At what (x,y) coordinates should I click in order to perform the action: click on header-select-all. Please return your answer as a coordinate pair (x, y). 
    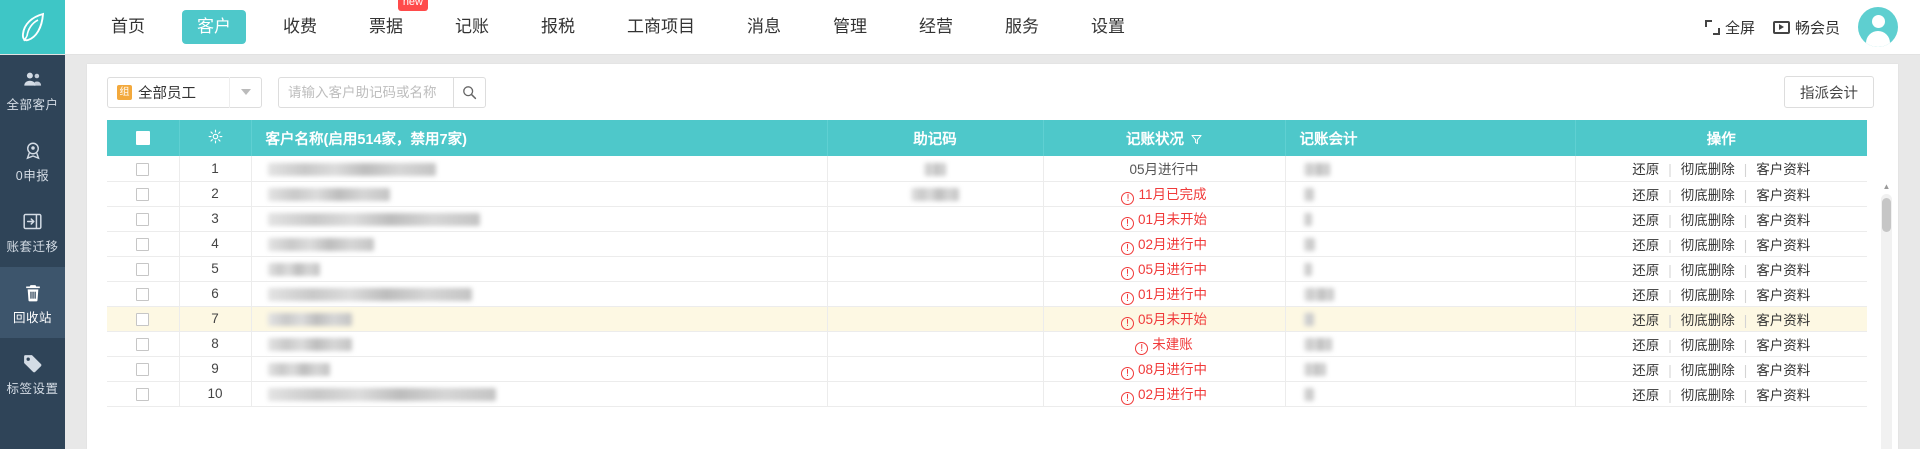
    Looking at the image, I should click on (143, 138).